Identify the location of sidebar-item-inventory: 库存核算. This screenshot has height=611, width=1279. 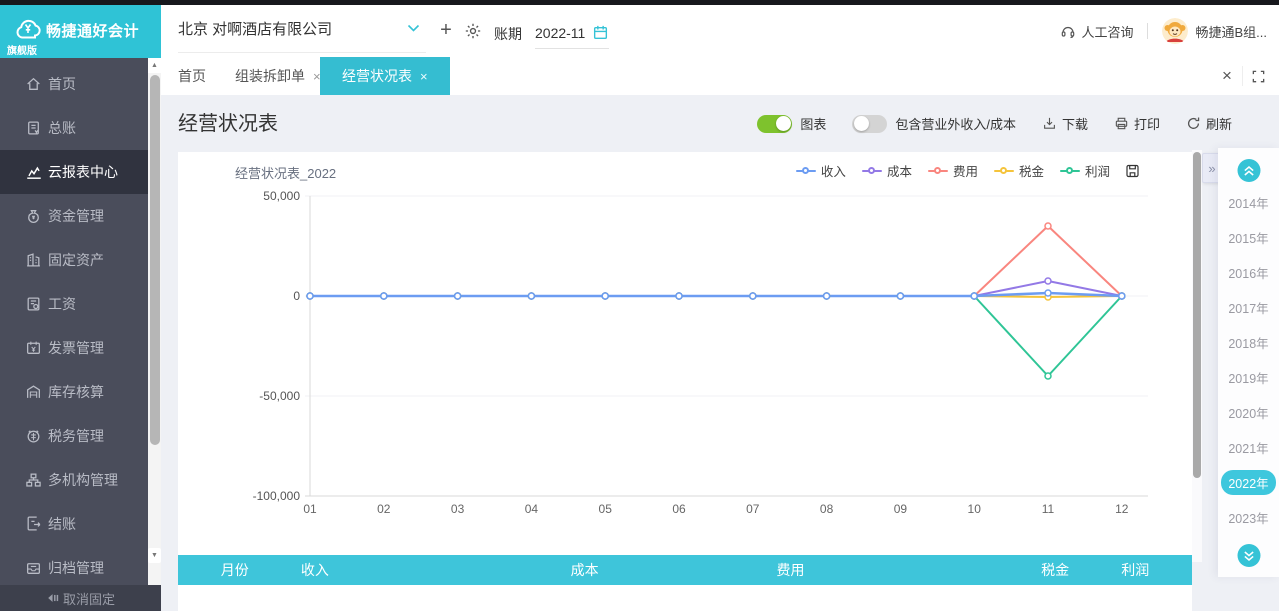
(74, 392).